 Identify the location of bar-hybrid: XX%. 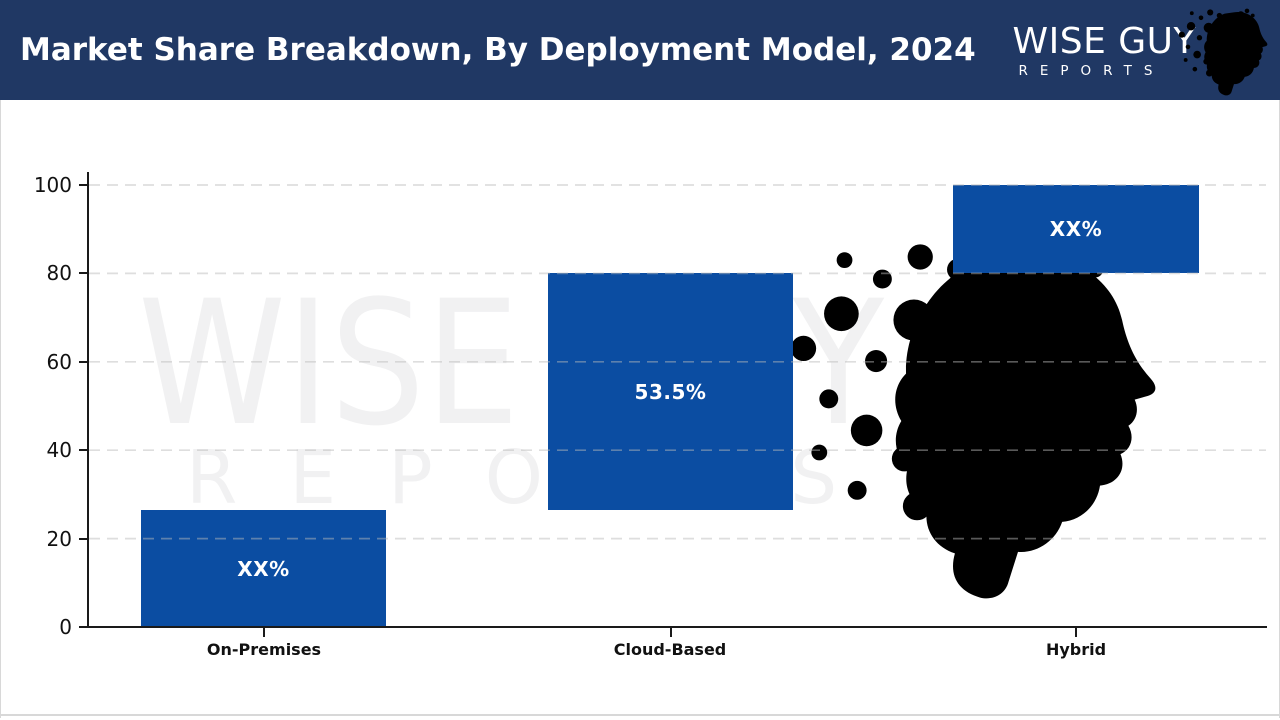
(1076, 229).